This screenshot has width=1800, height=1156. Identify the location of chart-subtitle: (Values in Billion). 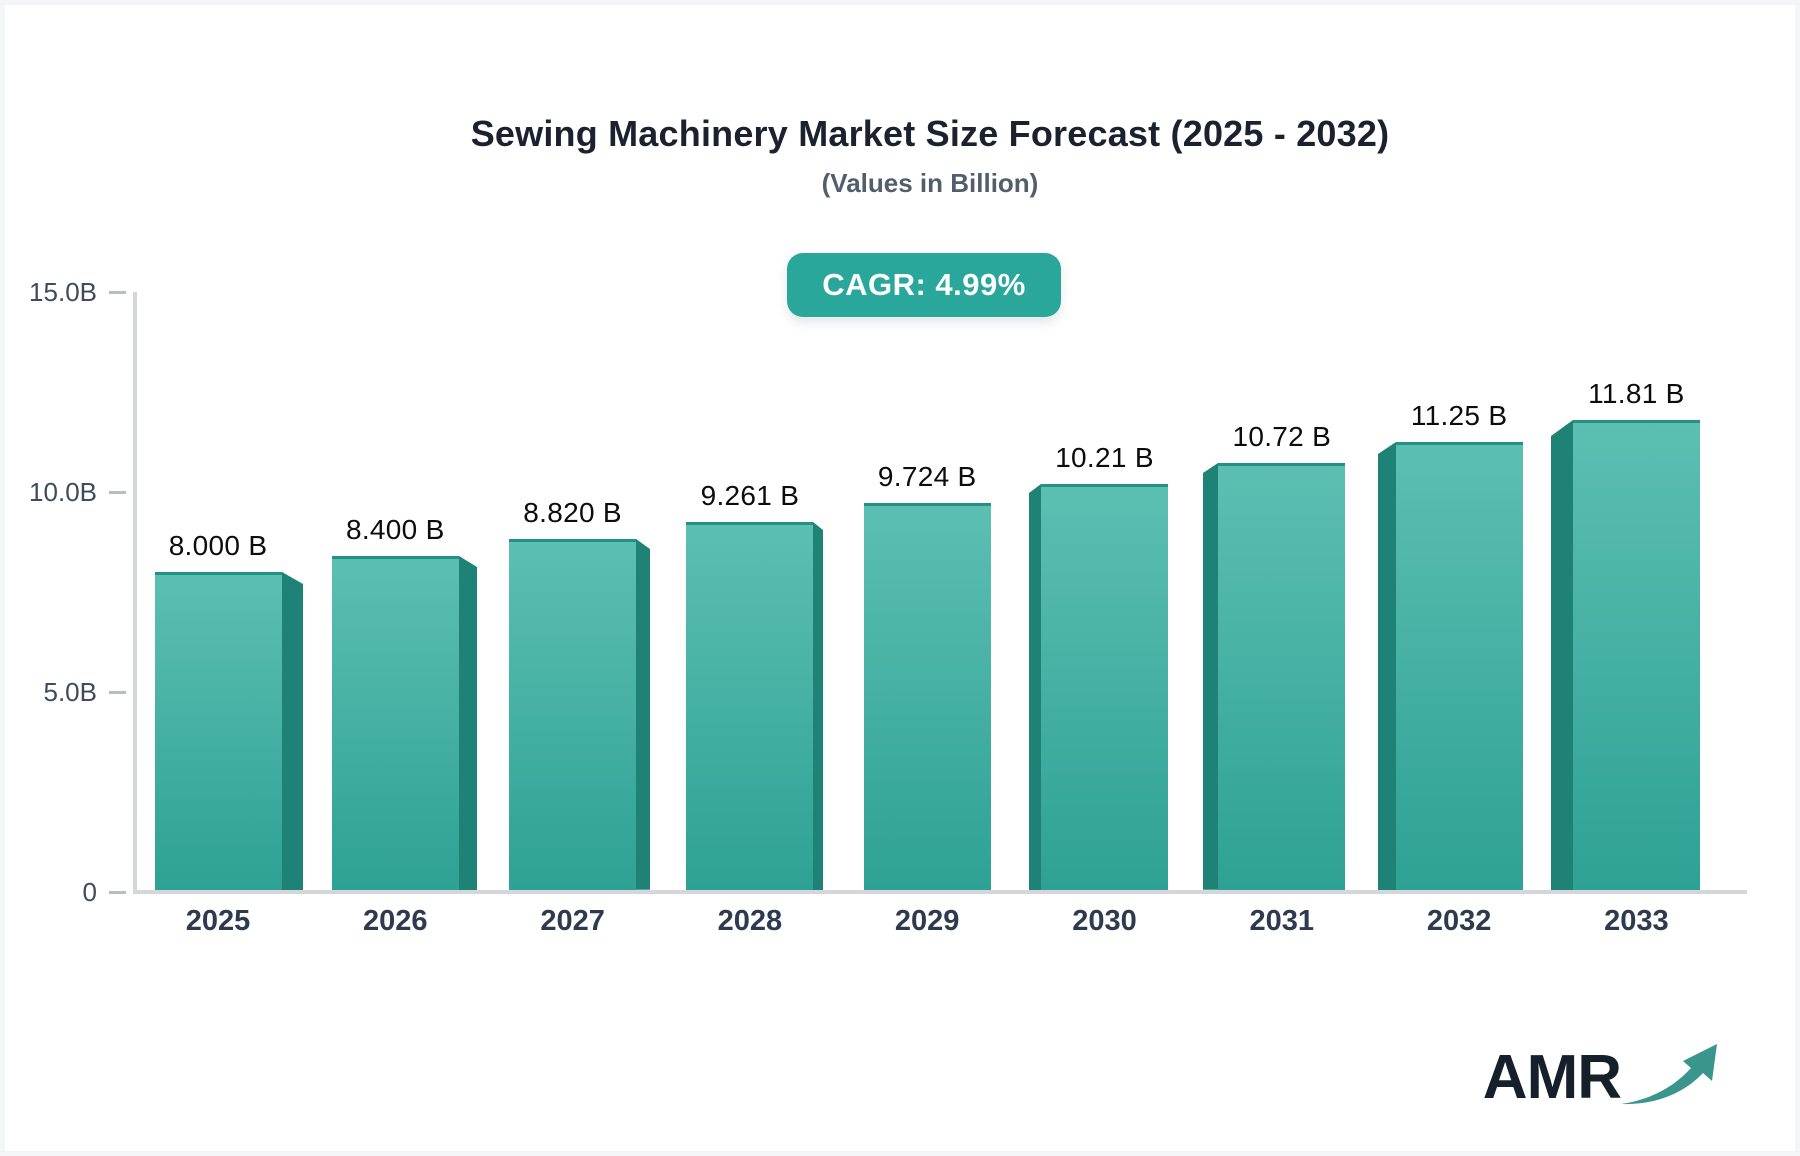
(930, 183).